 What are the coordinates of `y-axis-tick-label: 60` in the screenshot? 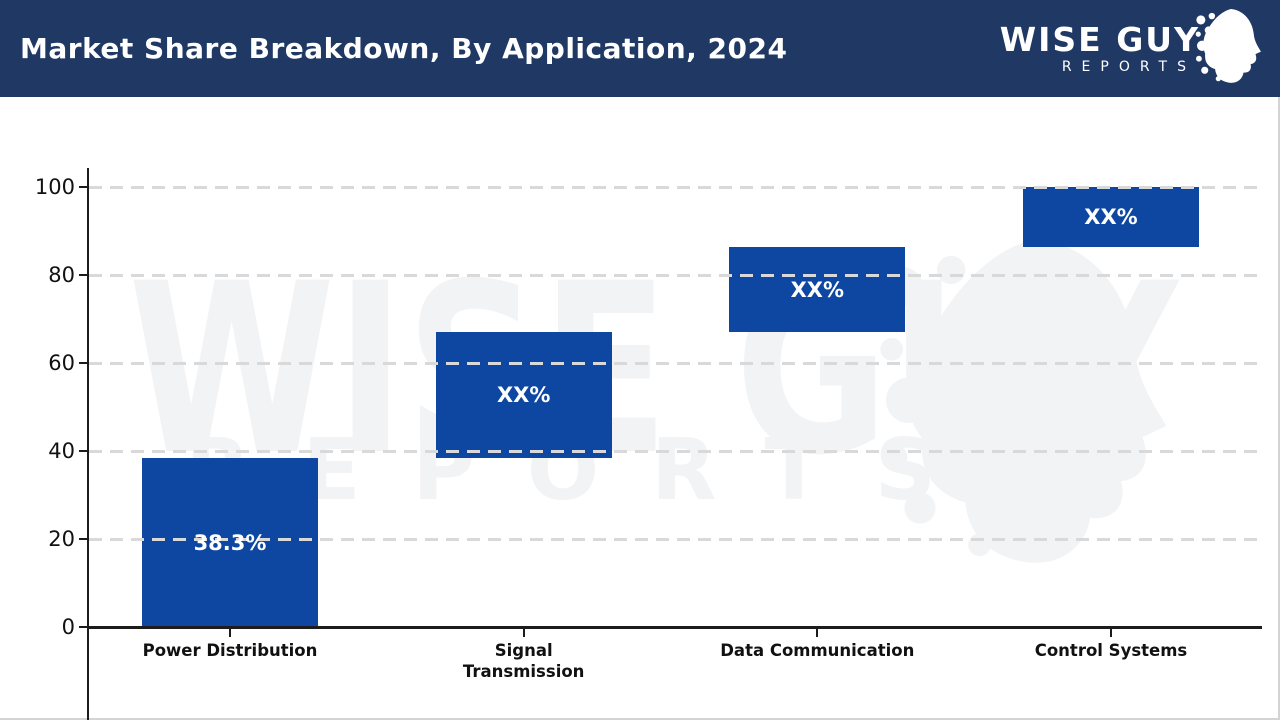 It's located at (61, 363).